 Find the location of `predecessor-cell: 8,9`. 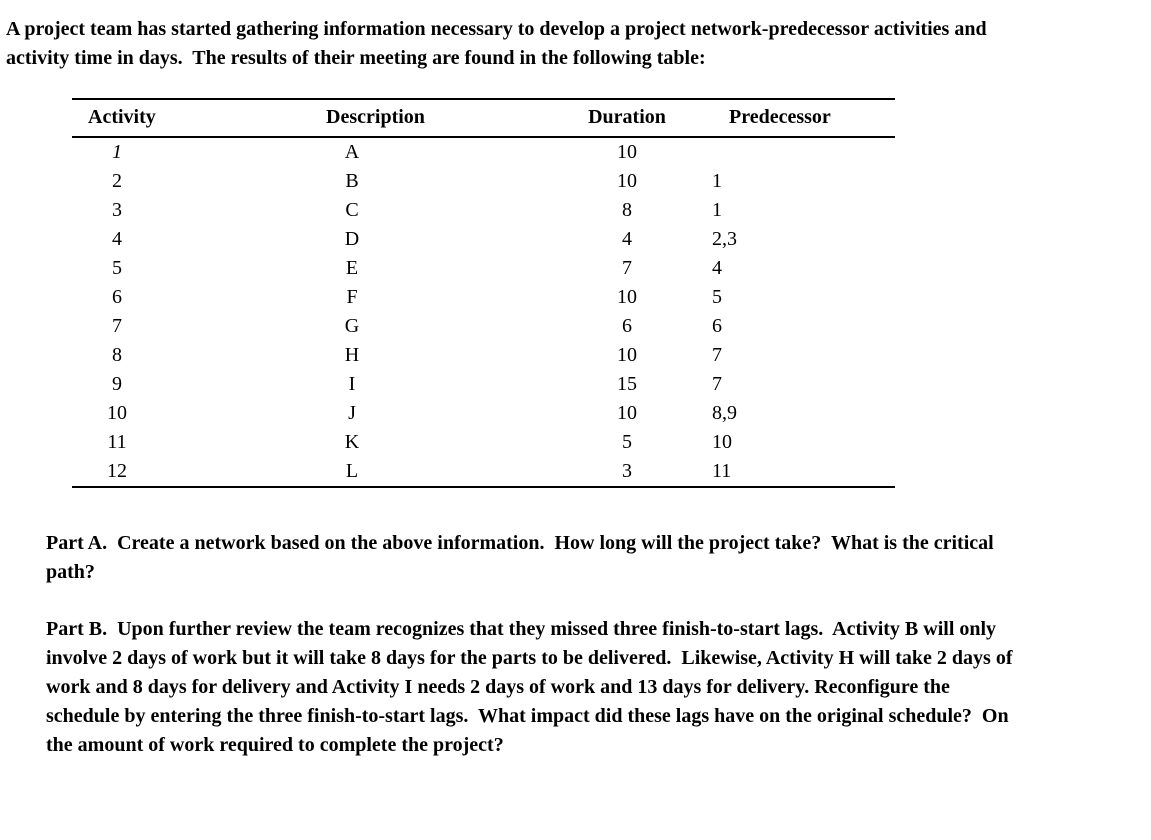

predecessor-cell: 8,9 is located at coordinates (724, 413).